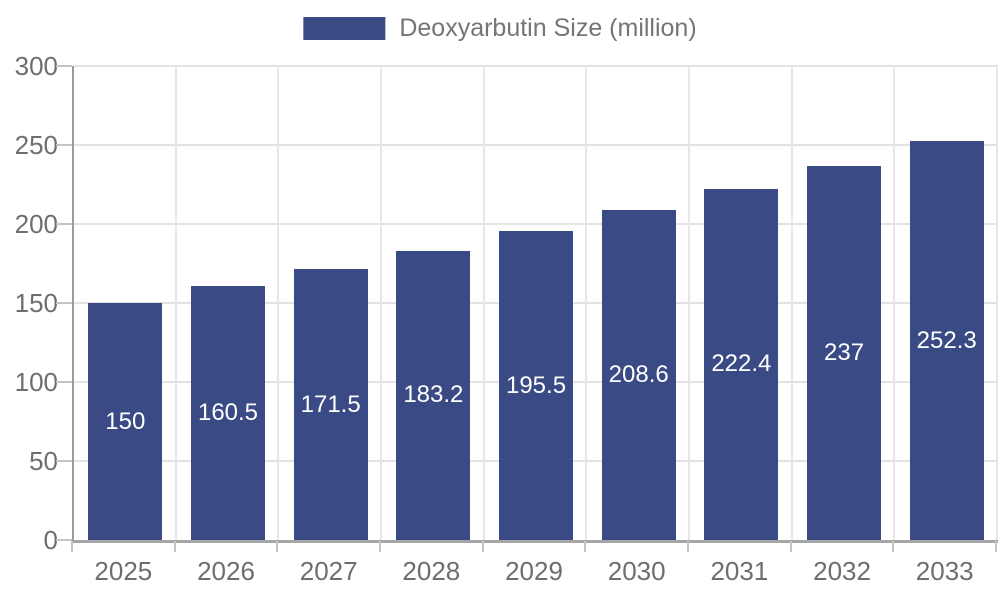 This screenshot has width=1000, height=600. I want to click on bar-2032: 237, so click(844, 352).